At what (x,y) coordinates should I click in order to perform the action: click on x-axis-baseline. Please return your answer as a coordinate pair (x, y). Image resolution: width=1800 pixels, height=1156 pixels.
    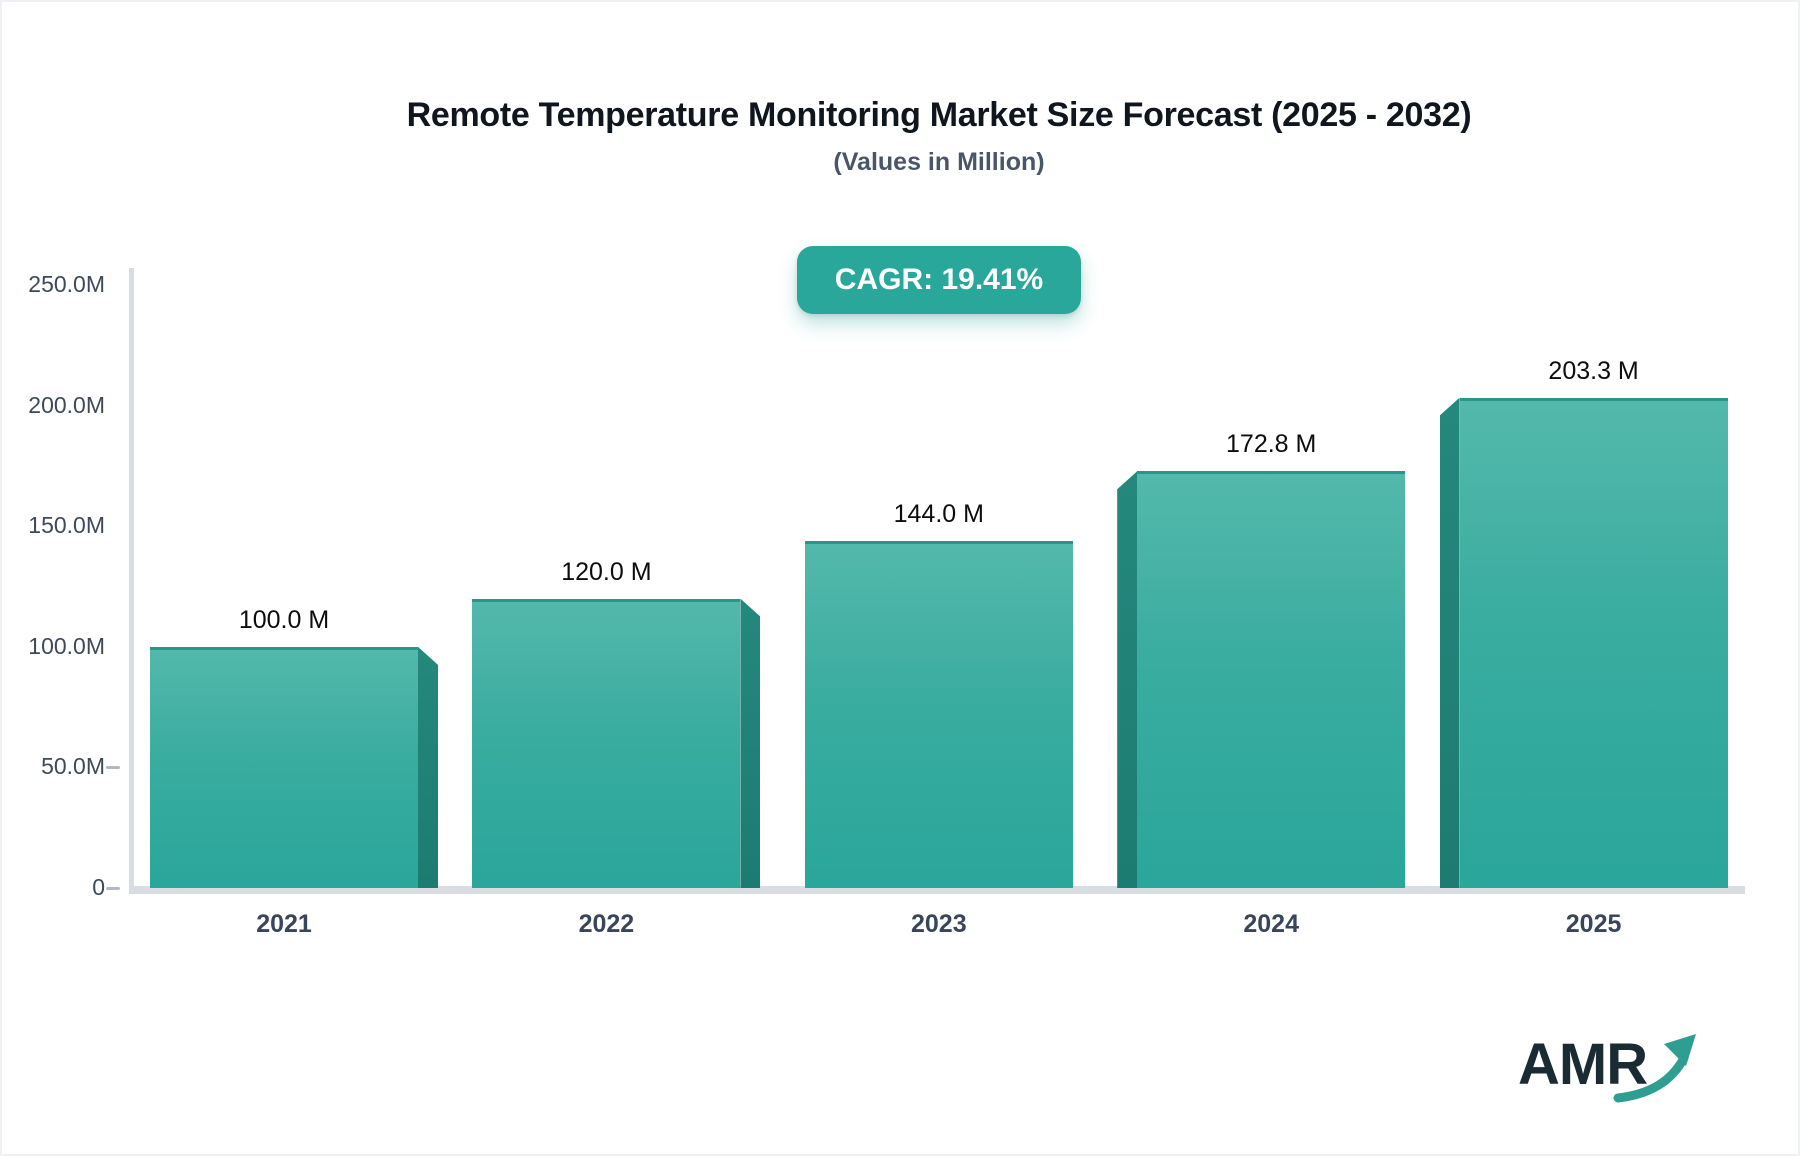
    Looking at the image, I should click on (937, 890).